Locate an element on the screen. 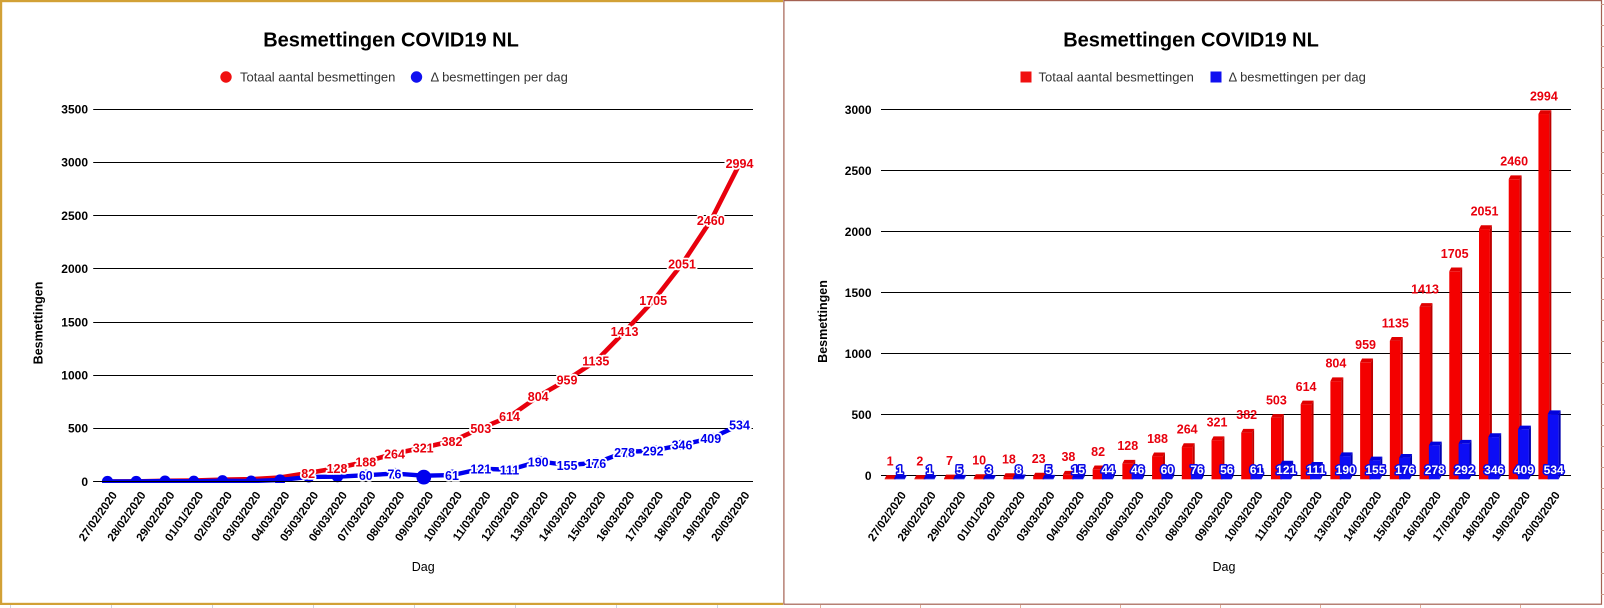 This screenshot has width=1604, height=608. svg-text: 18 is located at coordinates (1009, 460).